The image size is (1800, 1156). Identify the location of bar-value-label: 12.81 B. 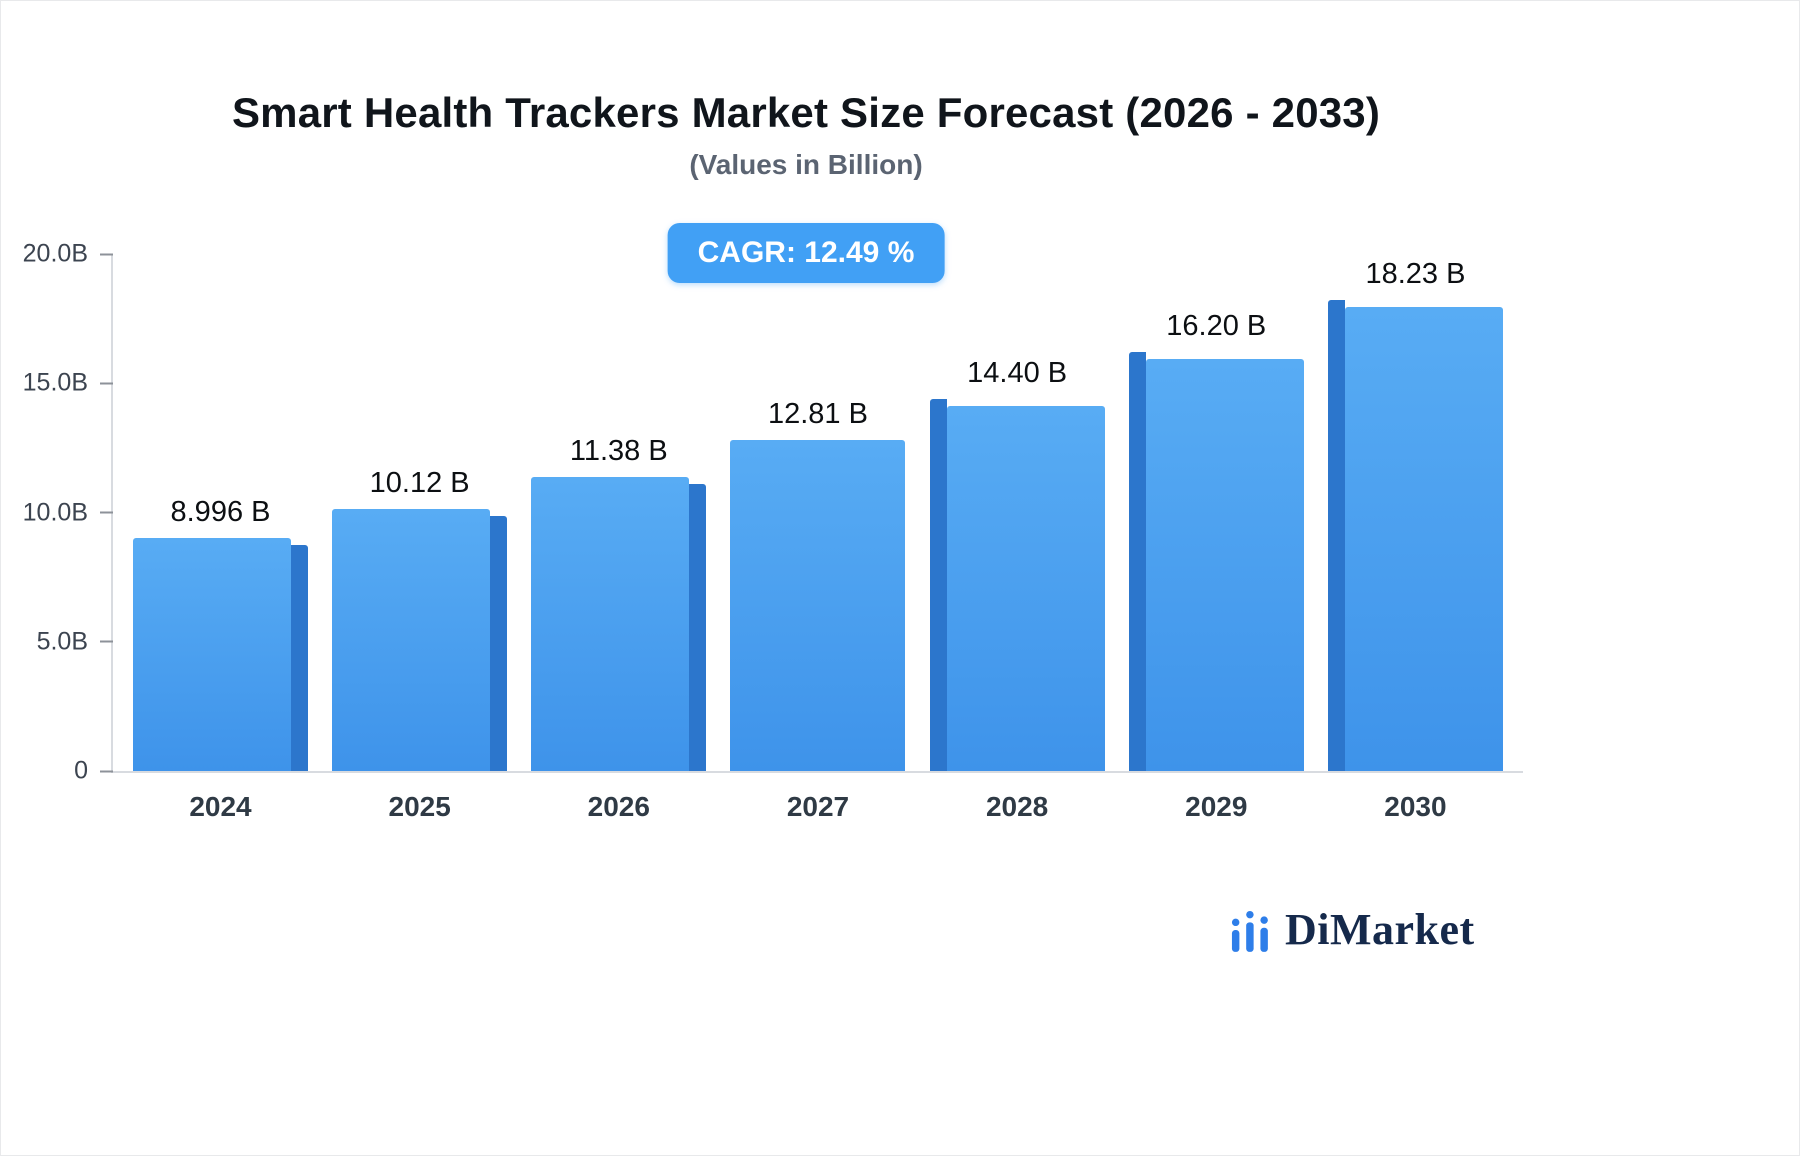
(817, 413).